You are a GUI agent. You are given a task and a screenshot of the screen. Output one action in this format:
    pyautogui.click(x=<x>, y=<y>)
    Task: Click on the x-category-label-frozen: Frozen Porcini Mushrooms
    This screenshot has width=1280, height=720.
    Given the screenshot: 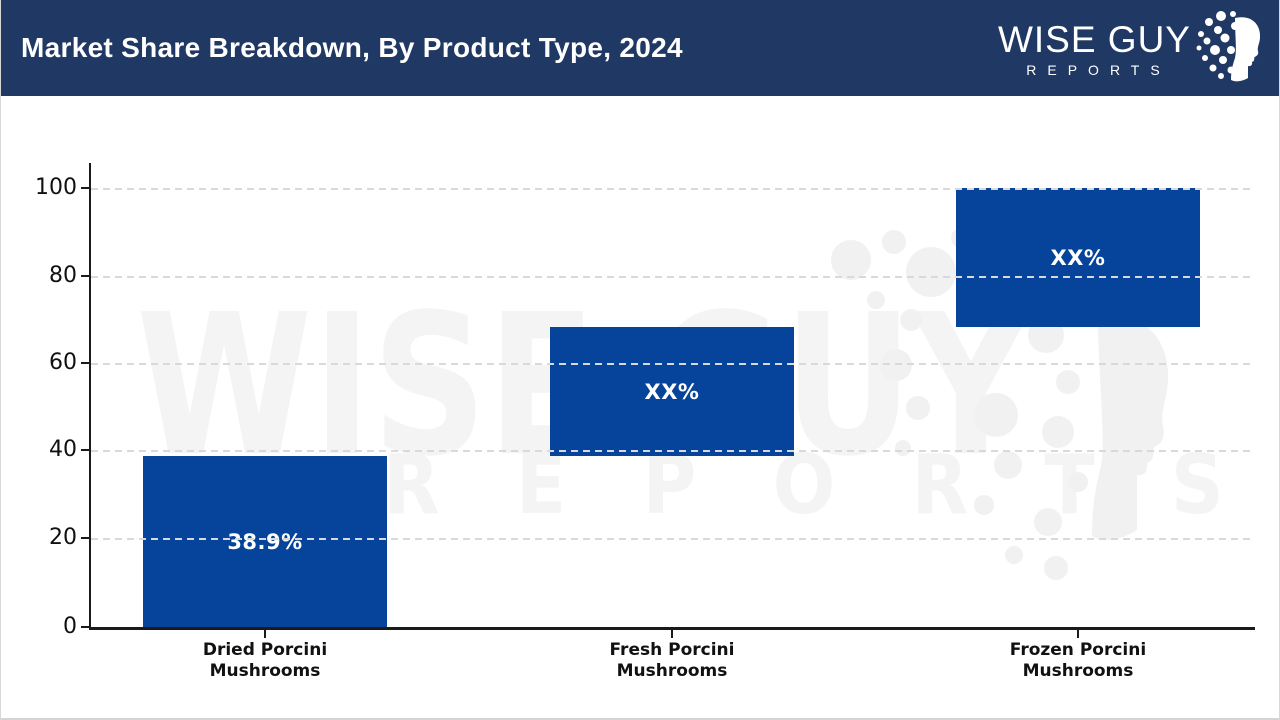 What is the action you would take?
    pyautogui.click(x=1078, y=661)
    